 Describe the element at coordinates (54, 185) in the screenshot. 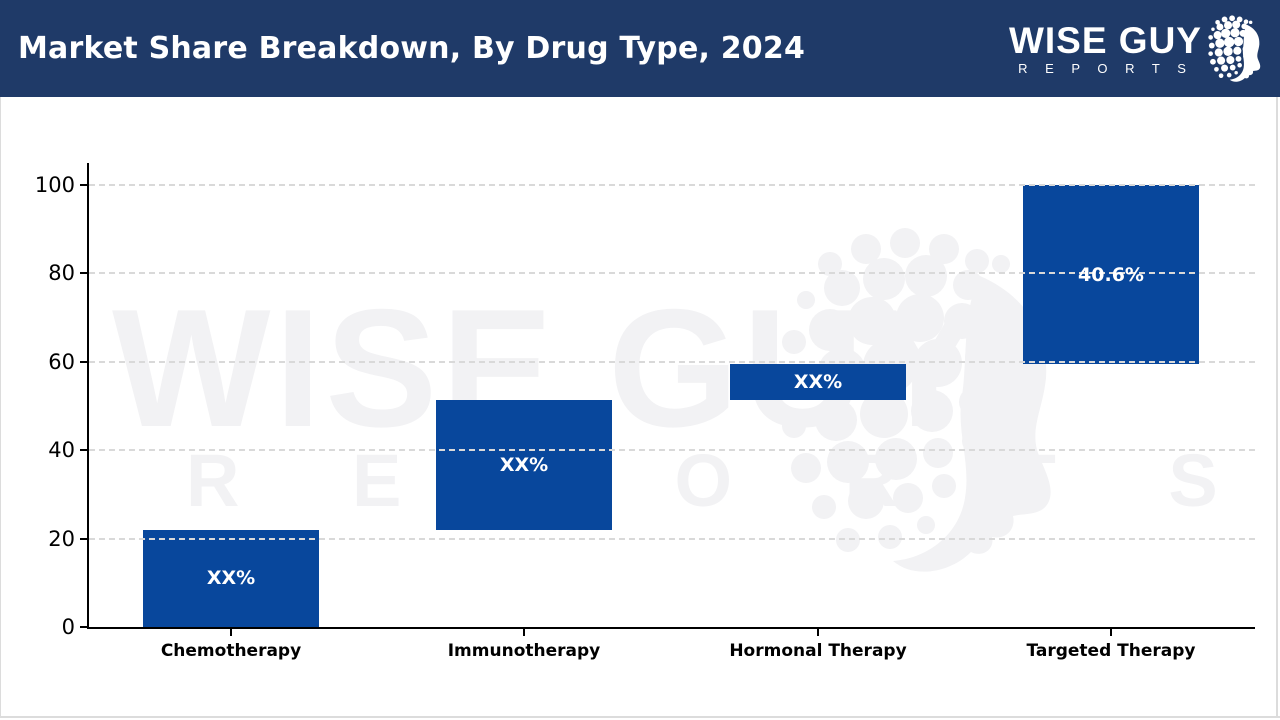

I see `y-tick-label-100: 100` at that location.